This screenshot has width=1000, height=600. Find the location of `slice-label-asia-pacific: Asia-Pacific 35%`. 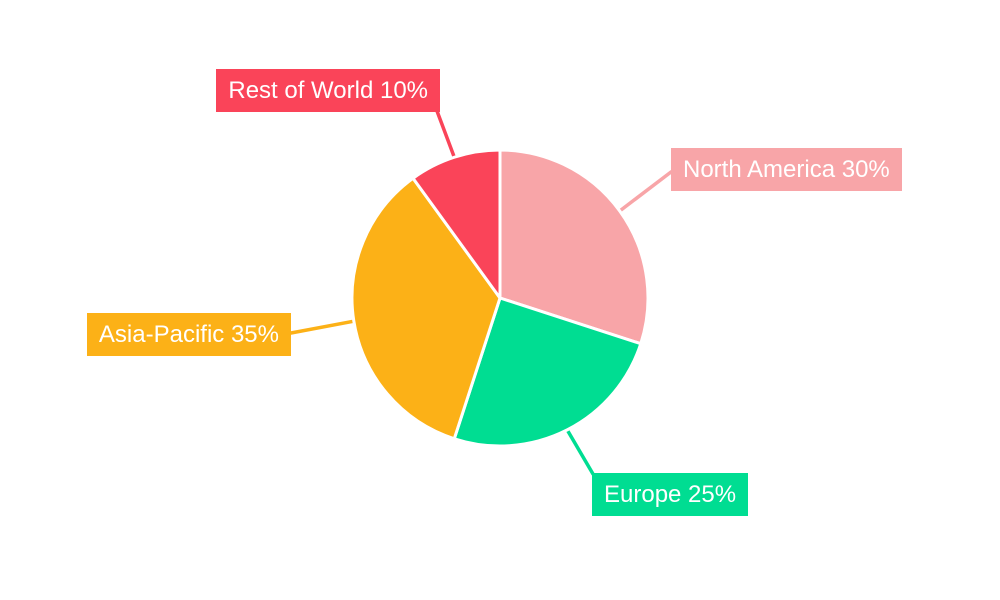

slice-label-asia-pacific: Asia-Pacific 35% is located at coordinates (188, 334).